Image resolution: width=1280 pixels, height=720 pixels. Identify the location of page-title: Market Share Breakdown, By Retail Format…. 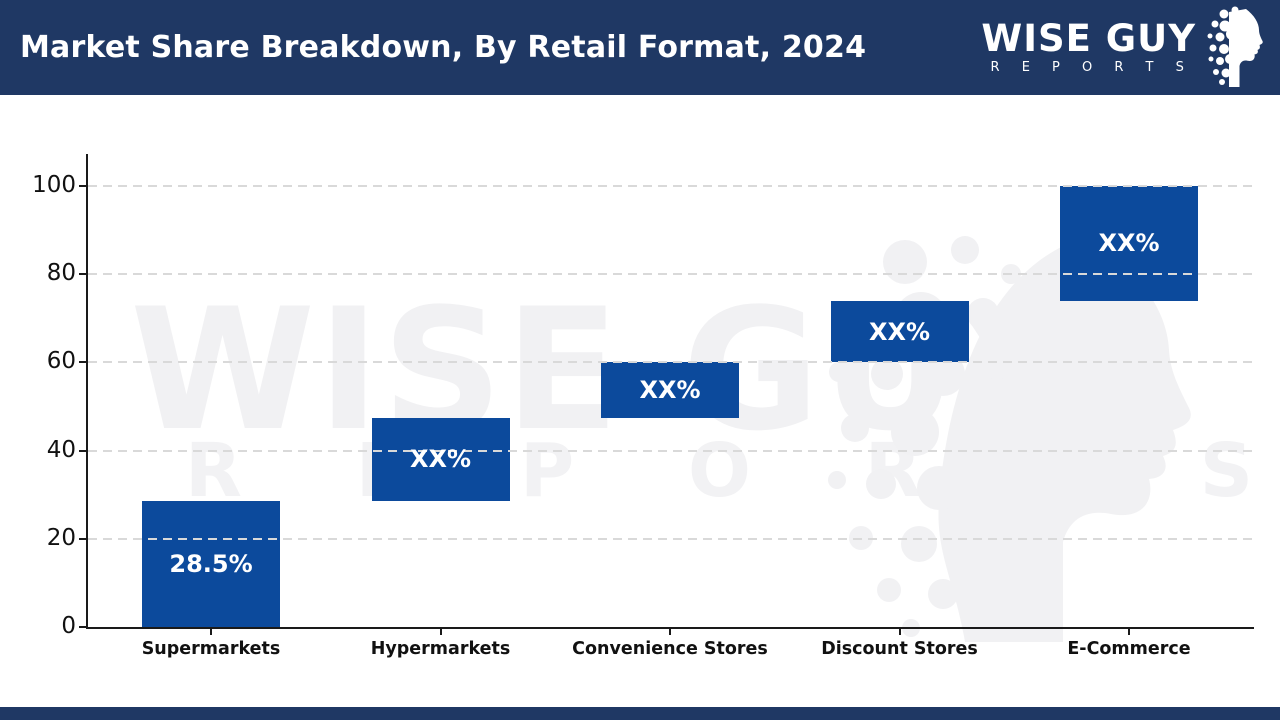
(443, 47).